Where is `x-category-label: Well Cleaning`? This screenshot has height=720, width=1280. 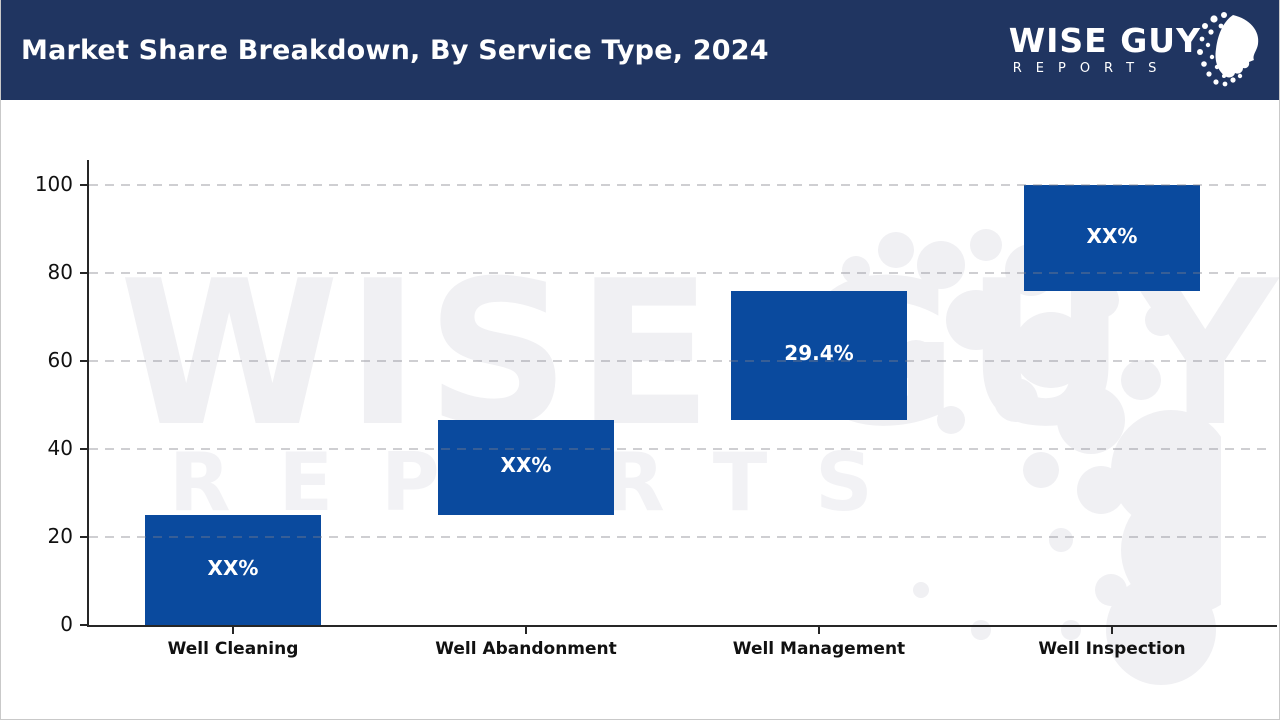
x-category-label: Well Cleaning is located at coordinates (233, 649).